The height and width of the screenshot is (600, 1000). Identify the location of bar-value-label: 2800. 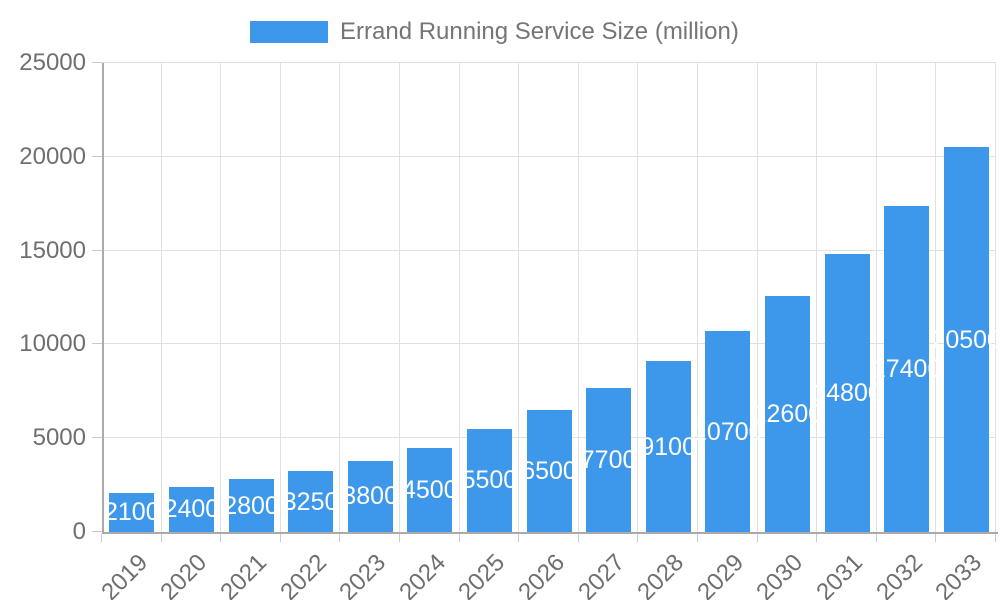
(251, 505).